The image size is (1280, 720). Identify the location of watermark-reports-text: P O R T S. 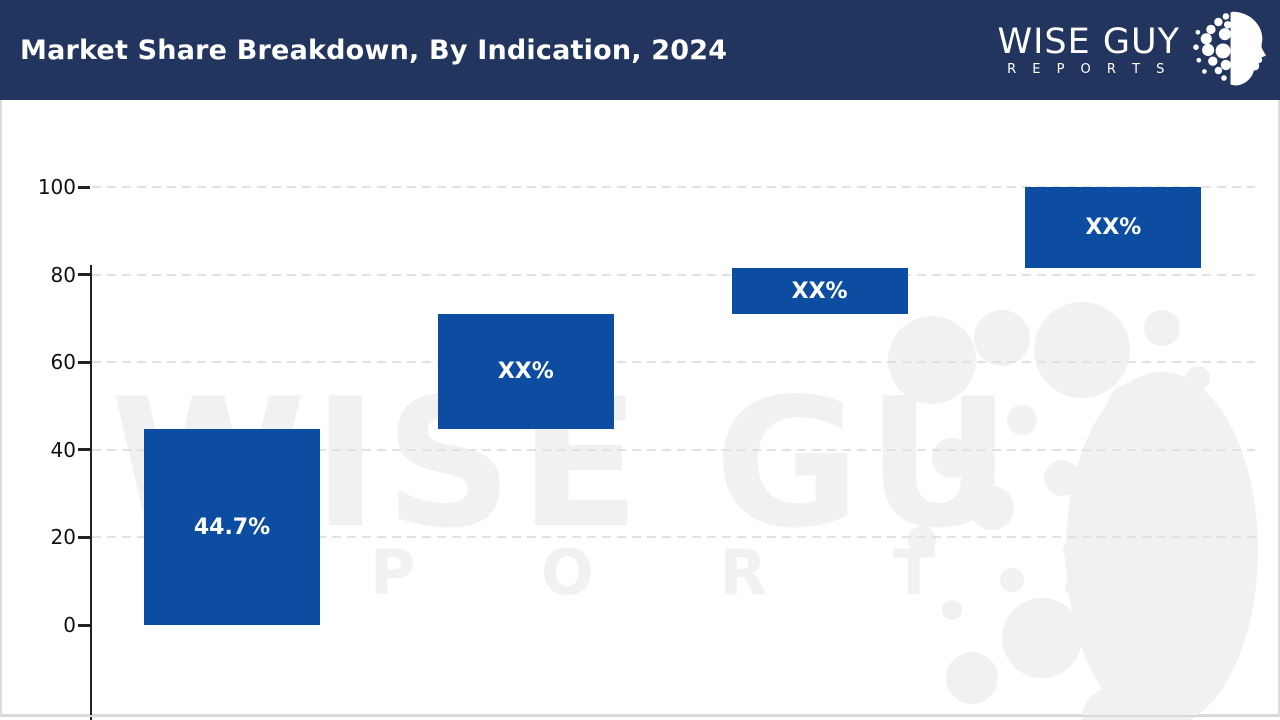
(764, 572).